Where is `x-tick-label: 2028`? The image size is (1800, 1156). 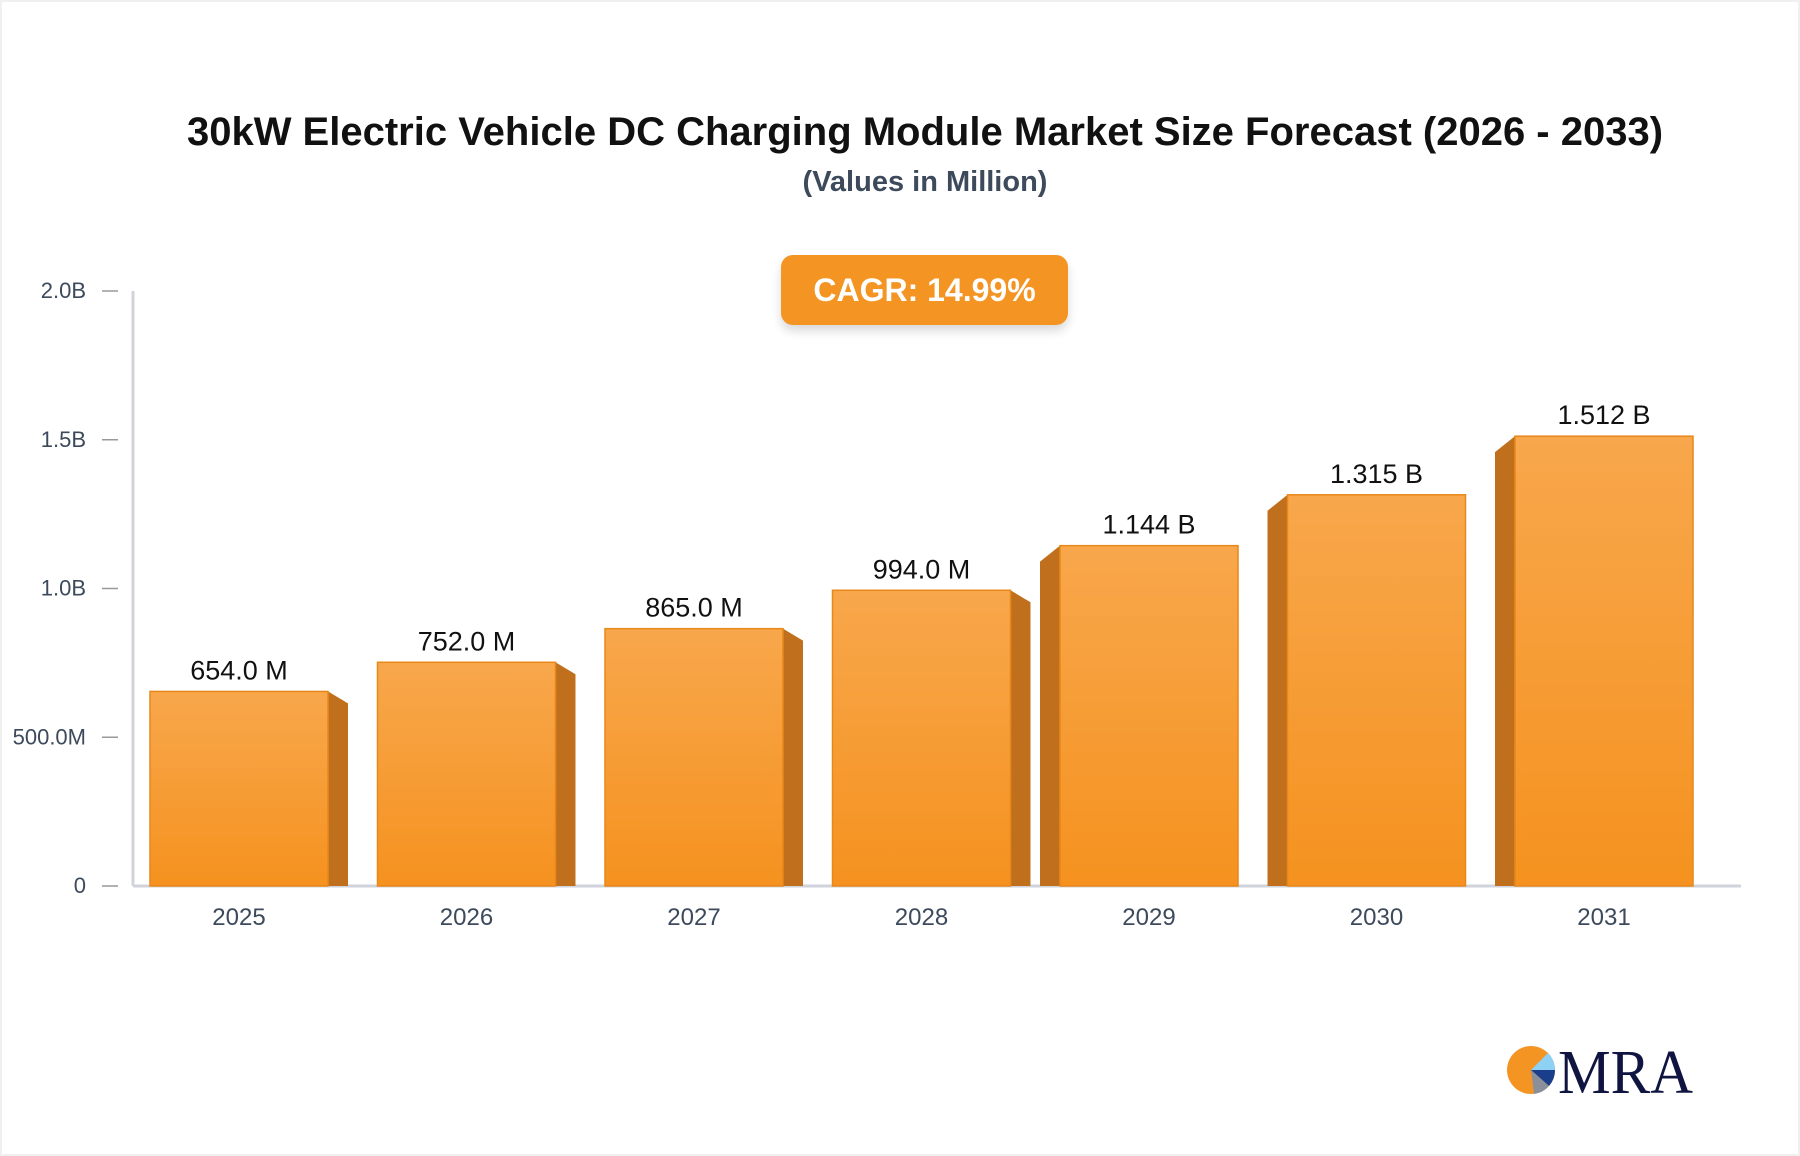
x-tick-label: 2028 is located at coordinates (921, 917).